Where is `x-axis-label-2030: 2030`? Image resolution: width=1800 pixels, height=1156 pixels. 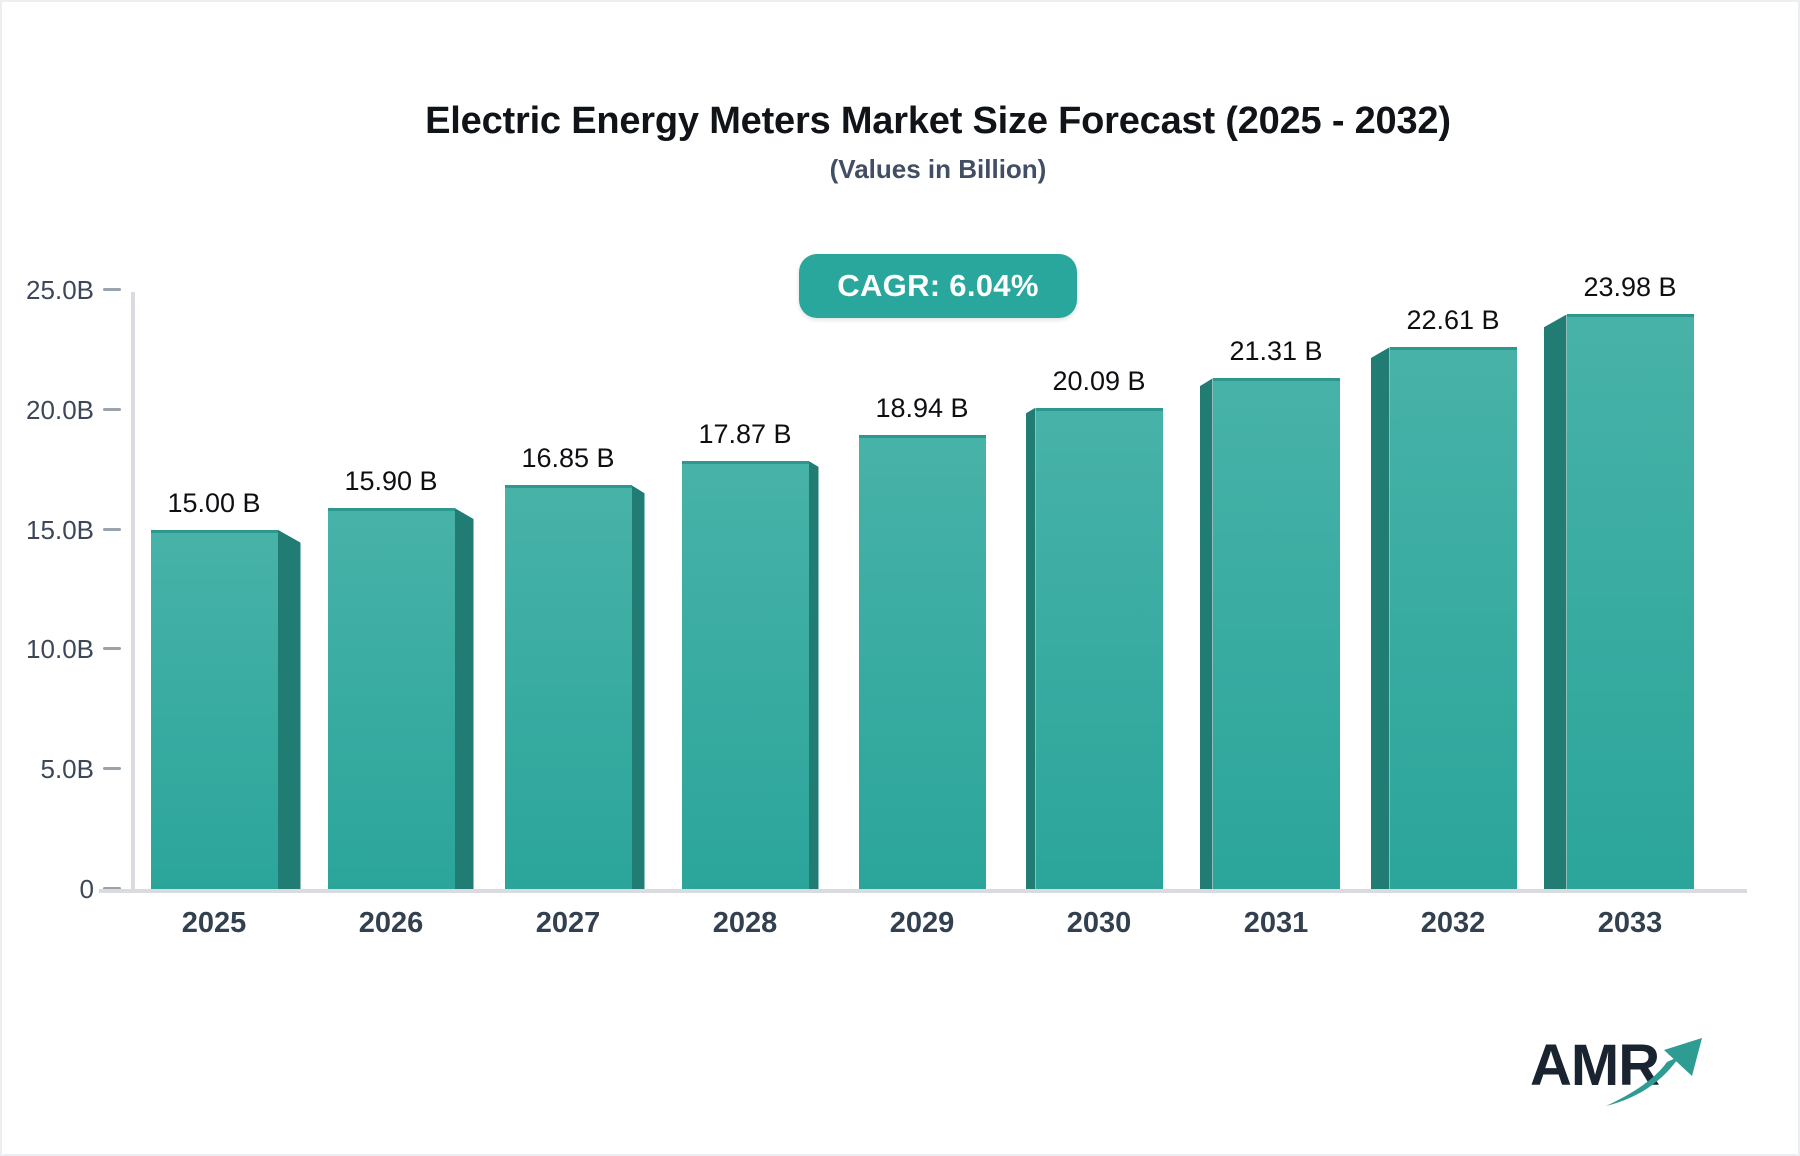 x-axis-label-2030: 2030 is located at coordinates (1099, 923).